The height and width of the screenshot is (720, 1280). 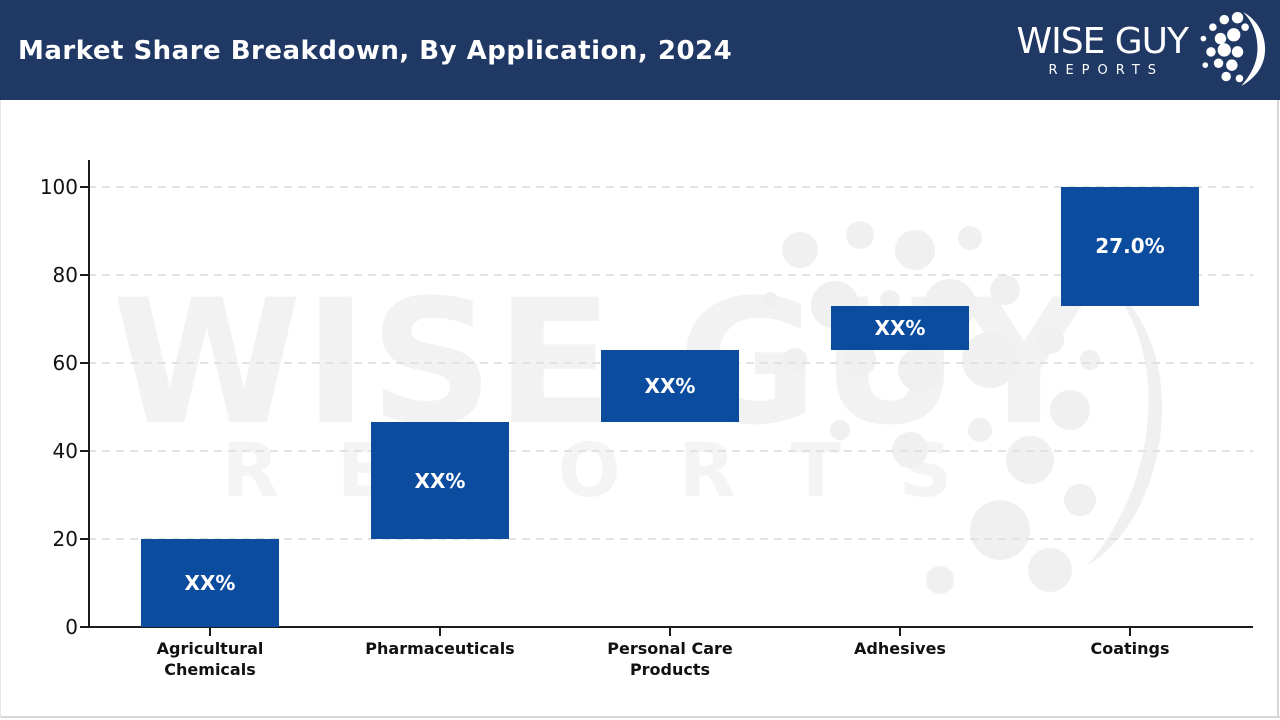 I want to click on wise-guy-face-icon, so click(x=1233, y=49).